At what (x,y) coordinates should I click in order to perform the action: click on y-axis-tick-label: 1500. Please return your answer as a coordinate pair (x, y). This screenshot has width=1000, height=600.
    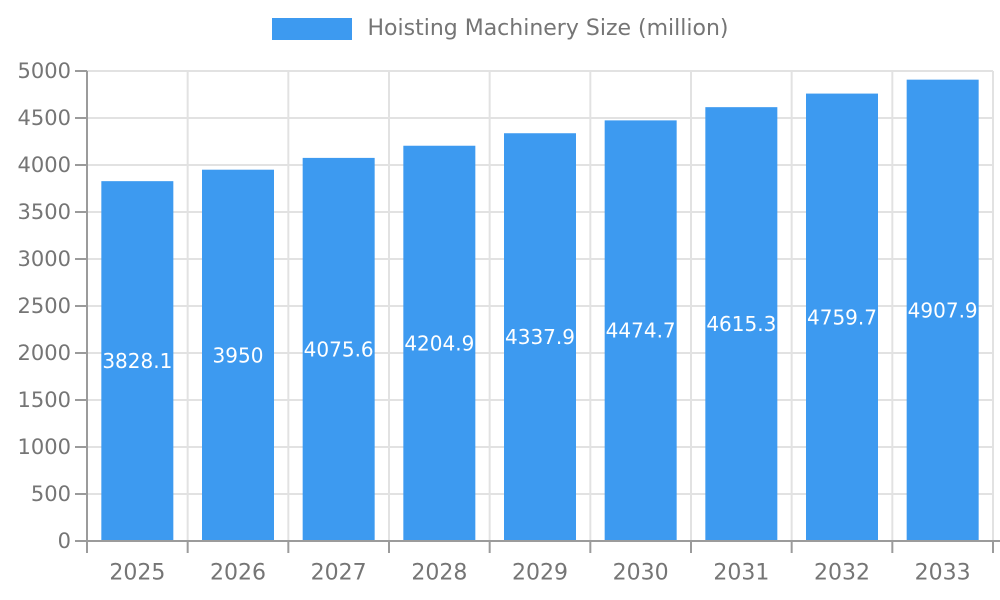
    Looking at the image, I should click on (44, 400).